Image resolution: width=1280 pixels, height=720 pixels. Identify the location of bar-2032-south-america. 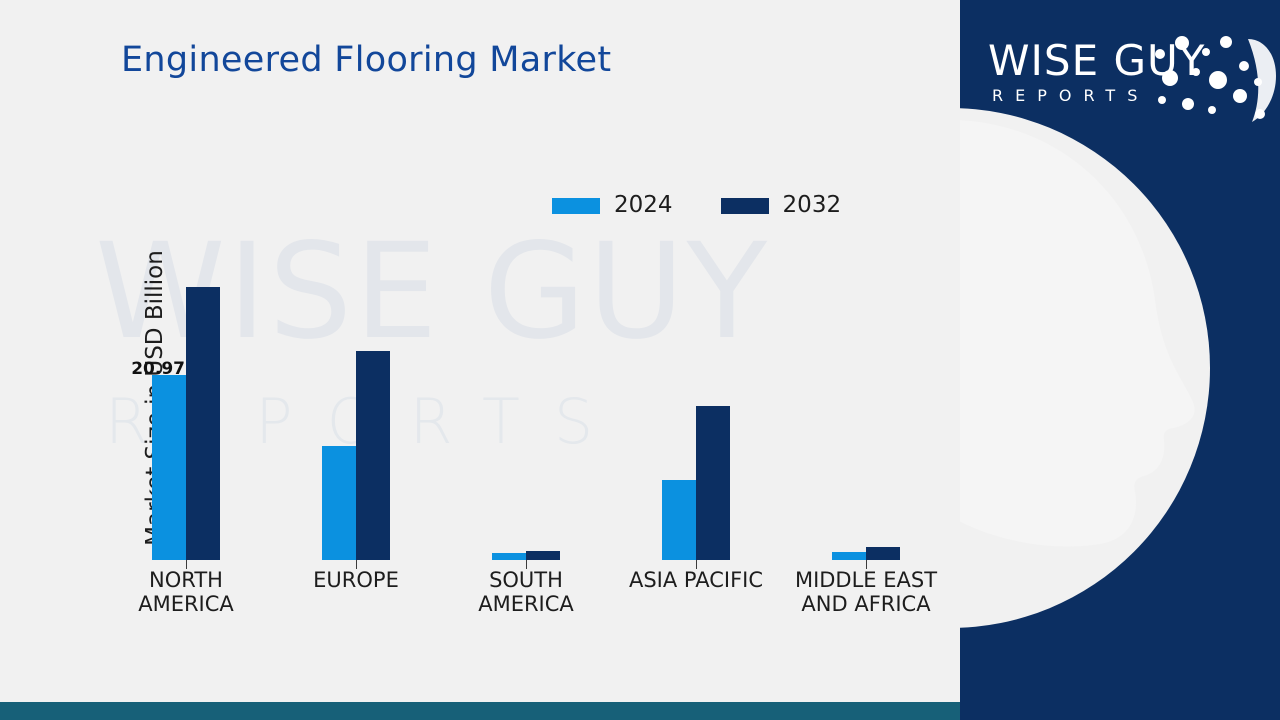
(543, 555).